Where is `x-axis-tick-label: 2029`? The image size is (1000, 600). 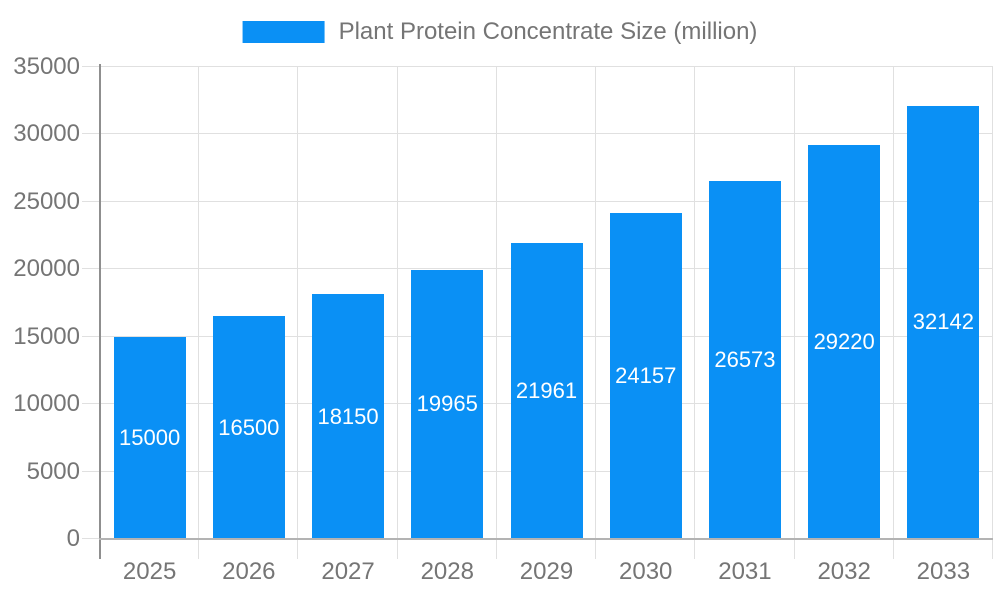
x-axis-tick-label: 2029 is located at coordinates (546, 571).